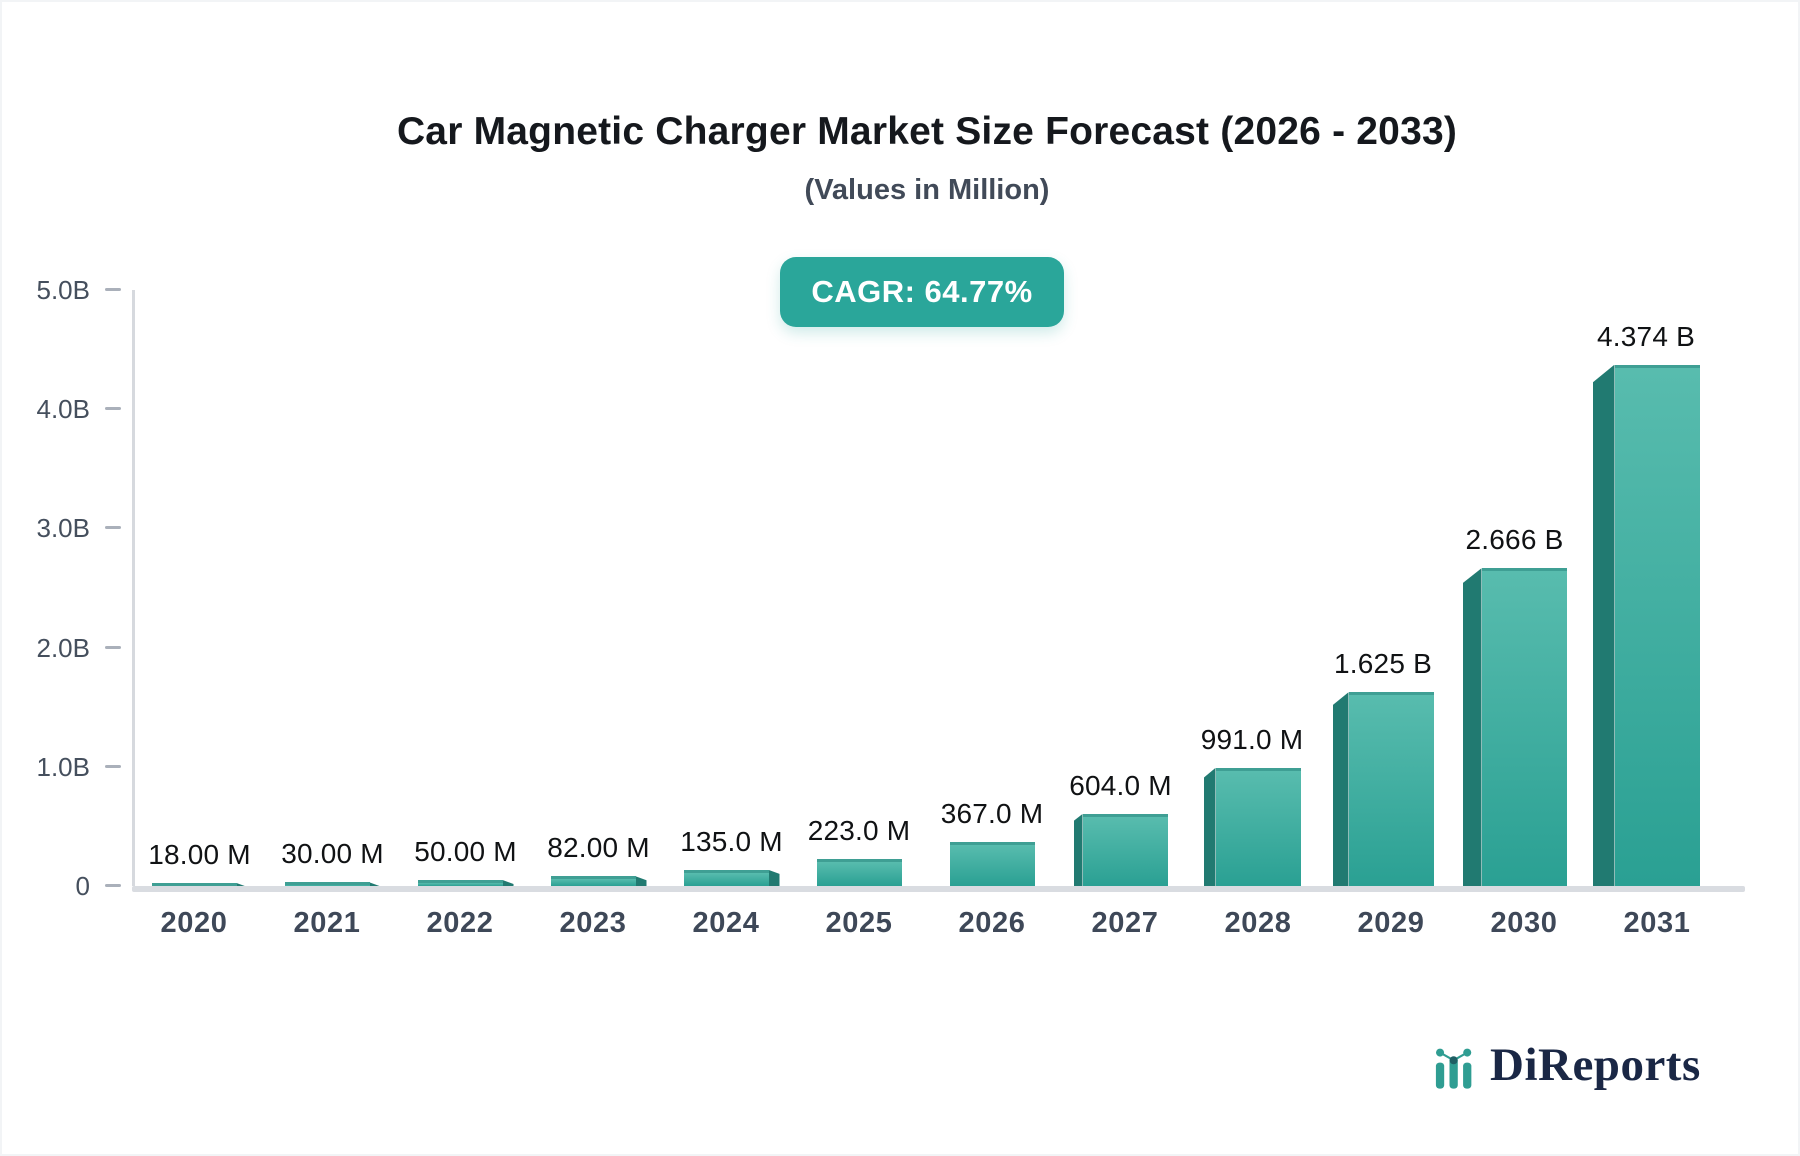 Image resolution: width=1800 pixels, height=1156 pixels. What do you see at coordinates (1340, 789) in the screenshot?
I see `bar-side-face-2029` at bounding box center [1340, 789].